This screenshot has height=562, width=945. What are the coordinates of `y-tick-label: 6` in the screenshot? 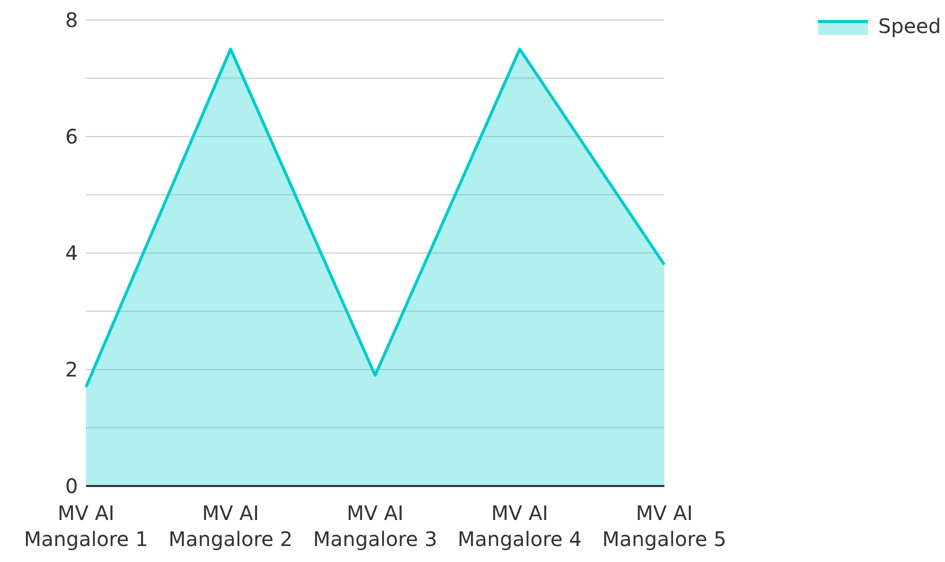 It's located at (71, 136).